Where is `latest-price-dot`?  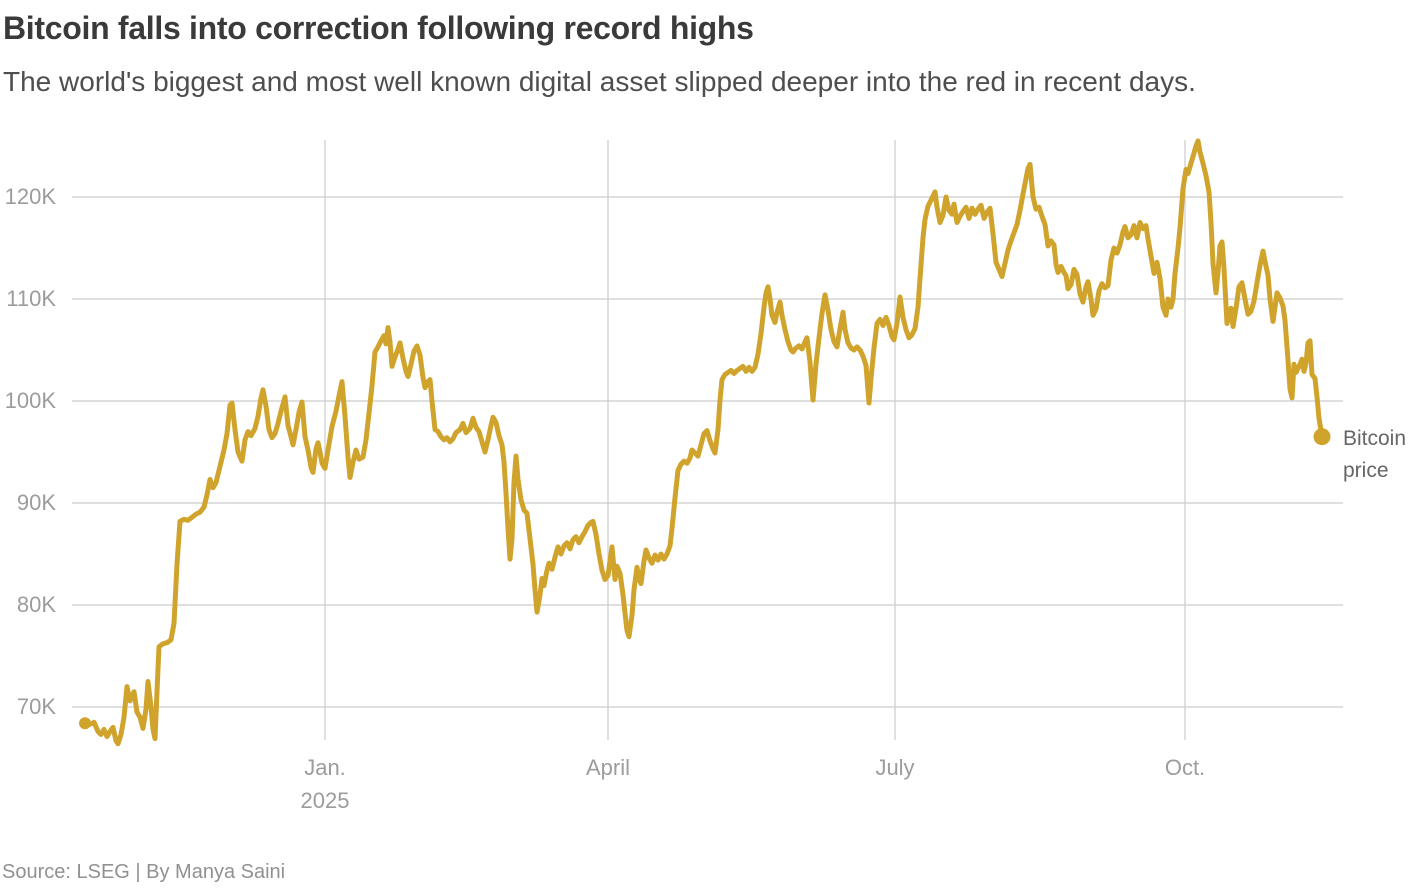
latest-price-dot is located at coordinates (1322, 437).